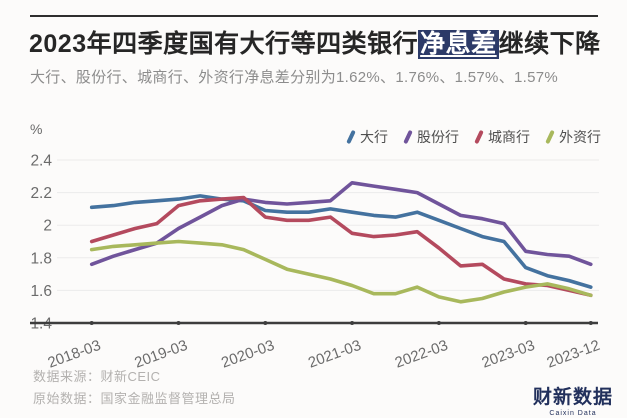  I want to click on page-title-highlight: 净息差, so click(458, 44).